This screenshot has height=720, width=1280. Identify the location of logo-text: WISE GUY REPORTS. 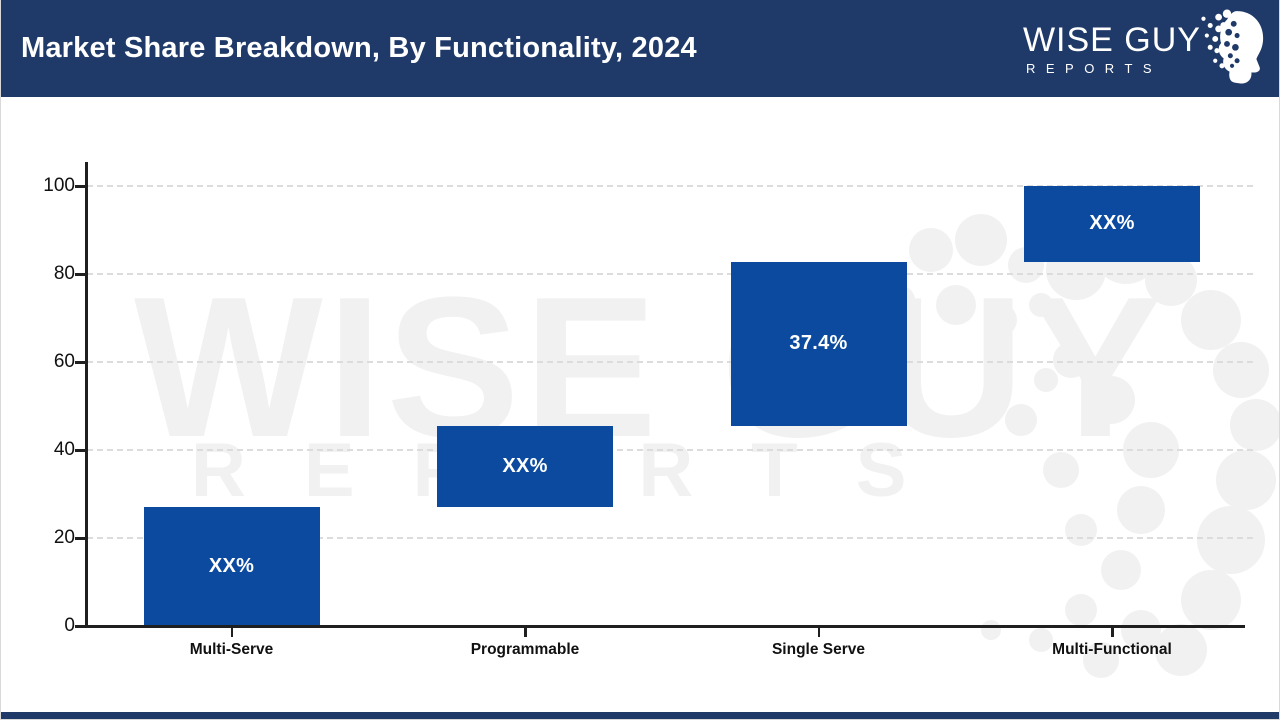
(1111, 48).